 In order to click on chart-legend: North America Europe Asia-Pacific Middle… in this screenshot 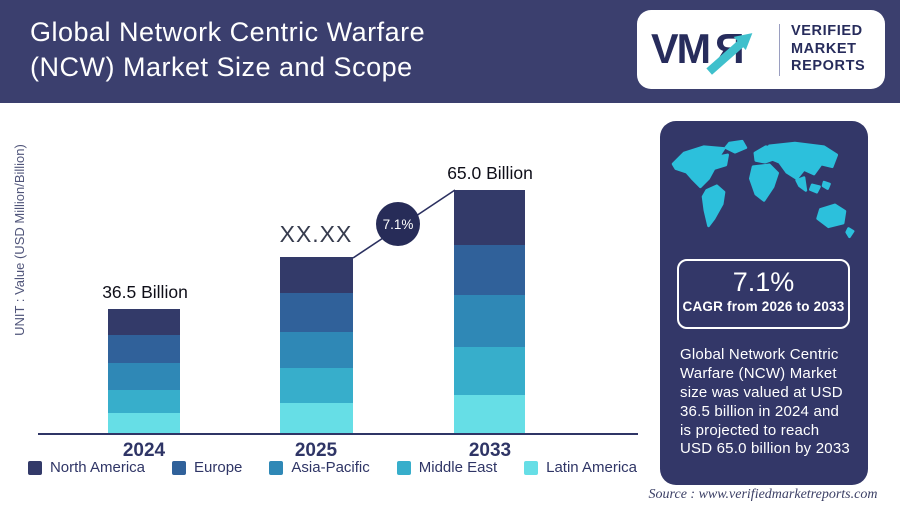, I will do `click(332, 467)`.